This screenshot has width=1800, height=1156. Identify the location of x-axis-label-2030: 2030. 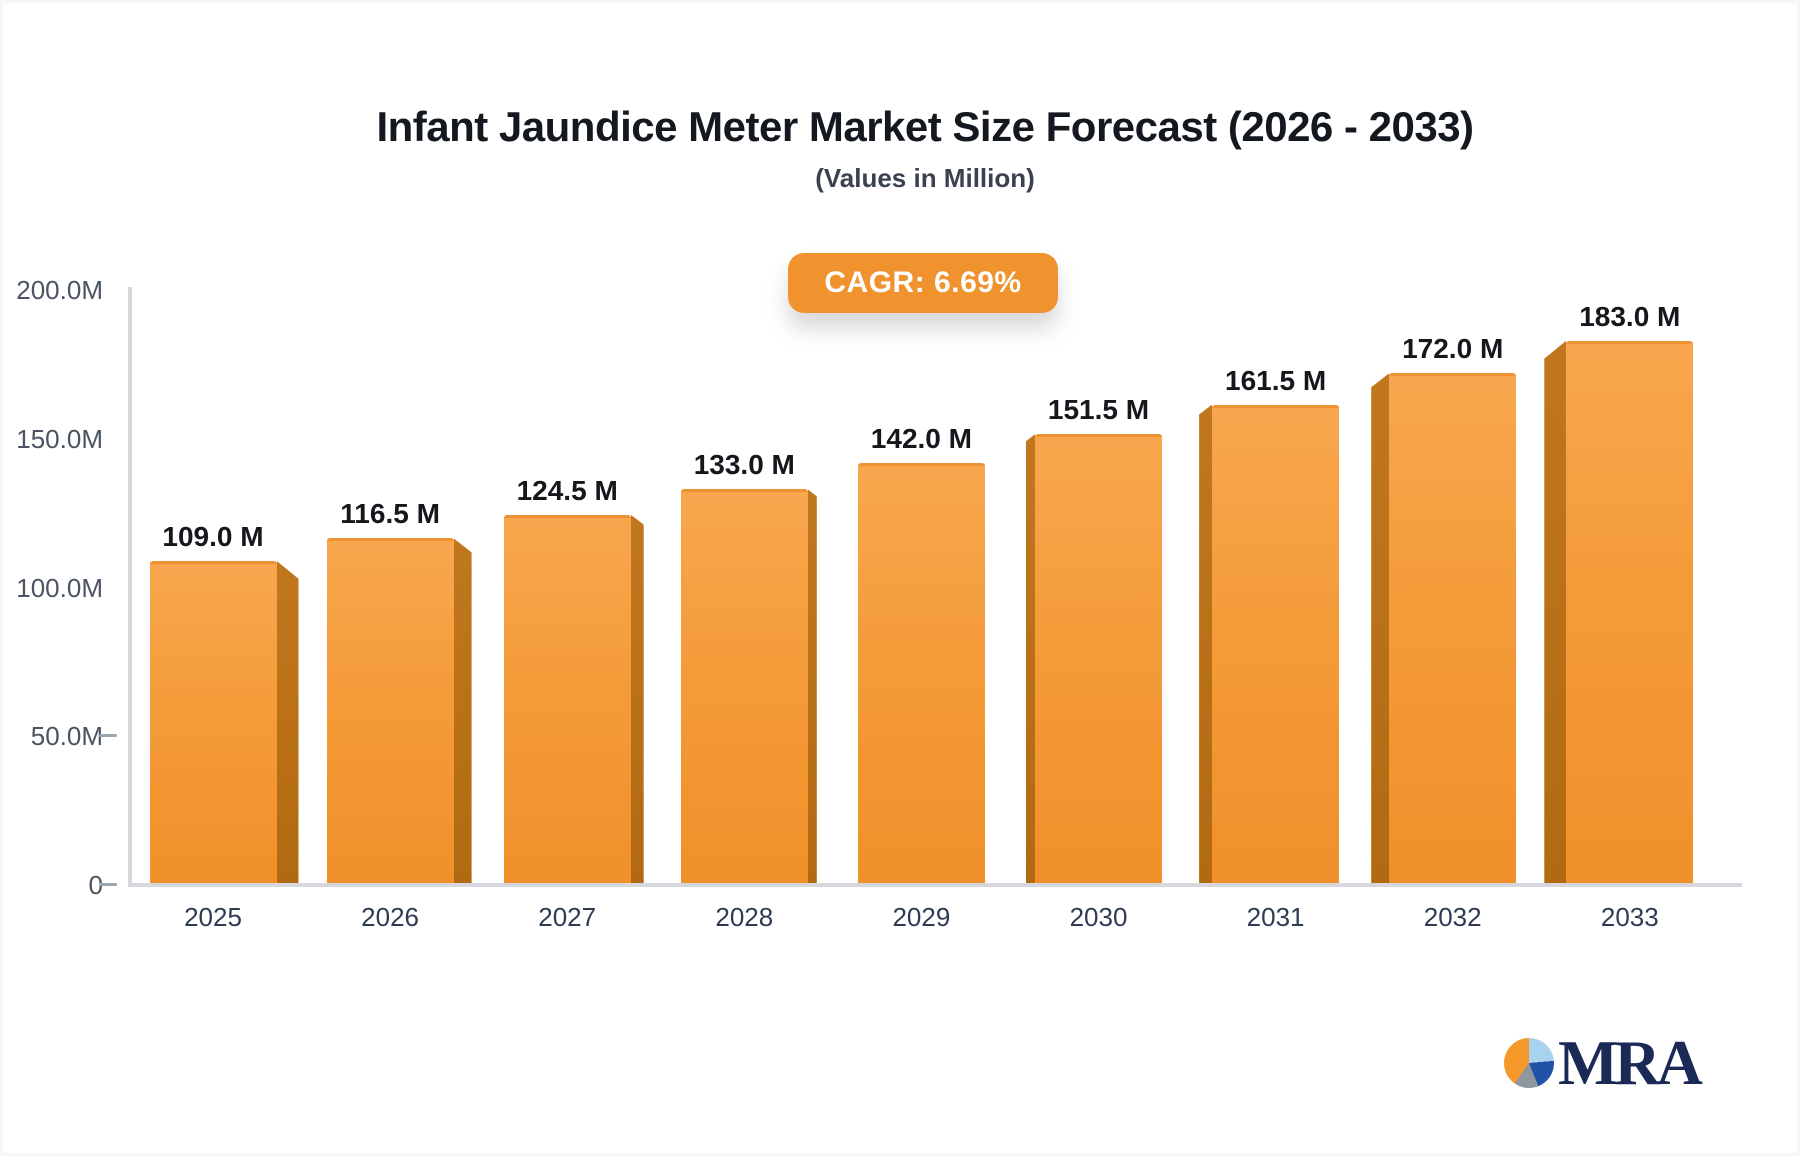
(1098, 917).